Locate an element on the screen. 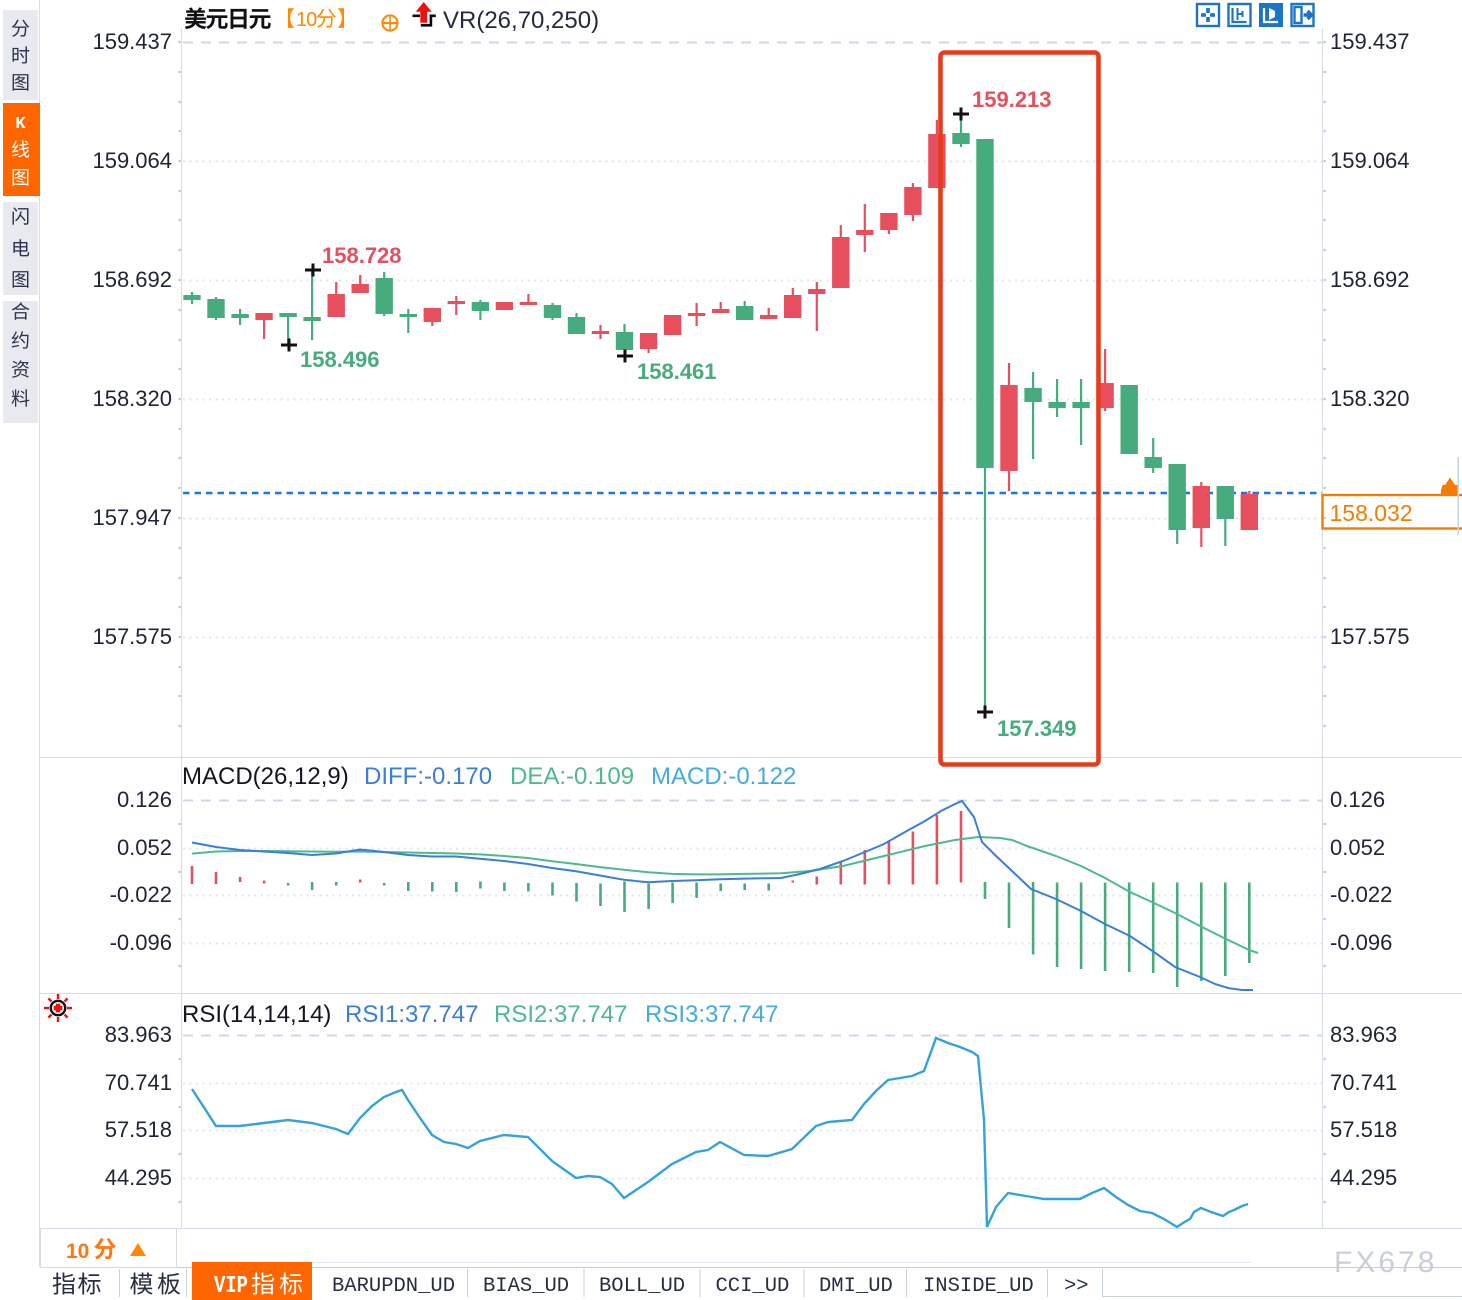 This screenshot has width=1462, height=1300. svg-text: RSI3:37.747 is located at coordinates (711, 1014).